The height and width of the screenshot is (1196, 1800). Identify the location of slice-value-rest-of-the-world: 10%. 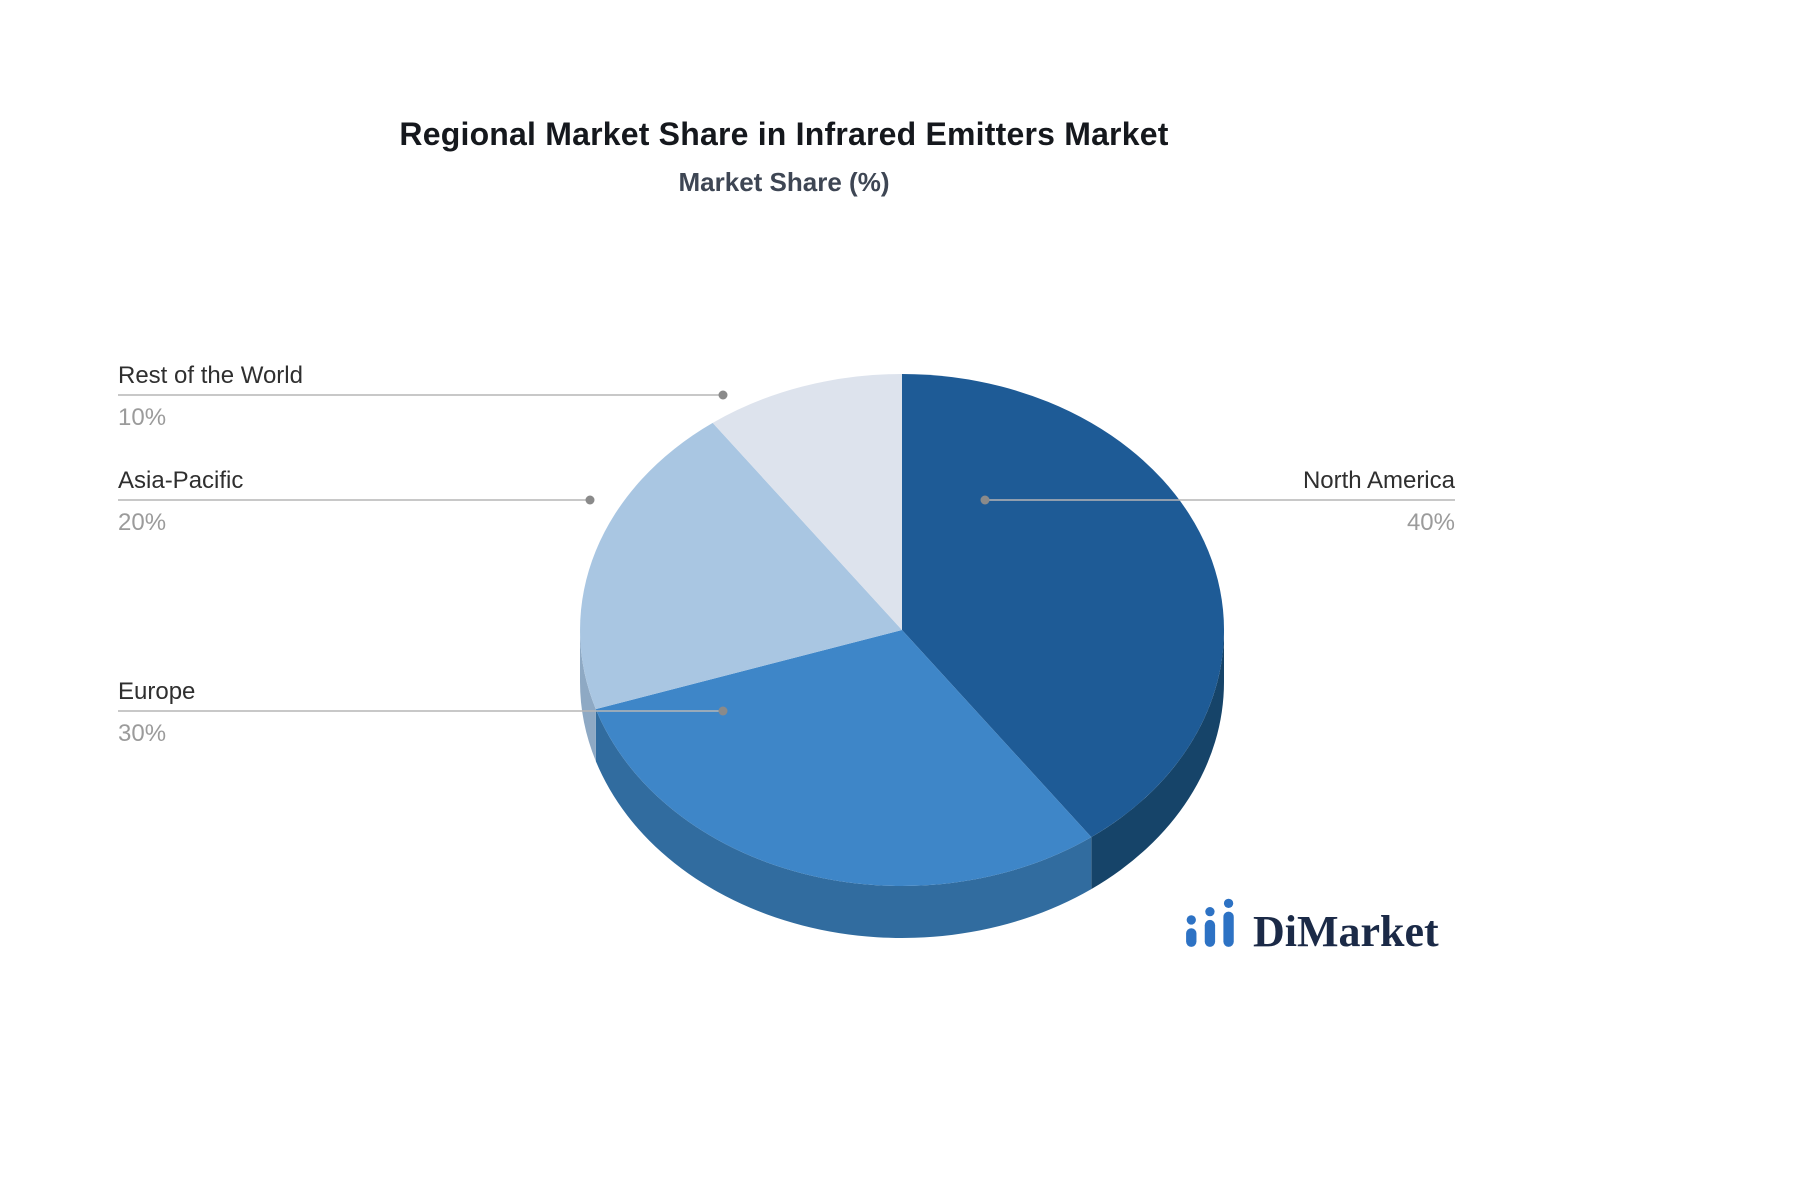
(142, 417).